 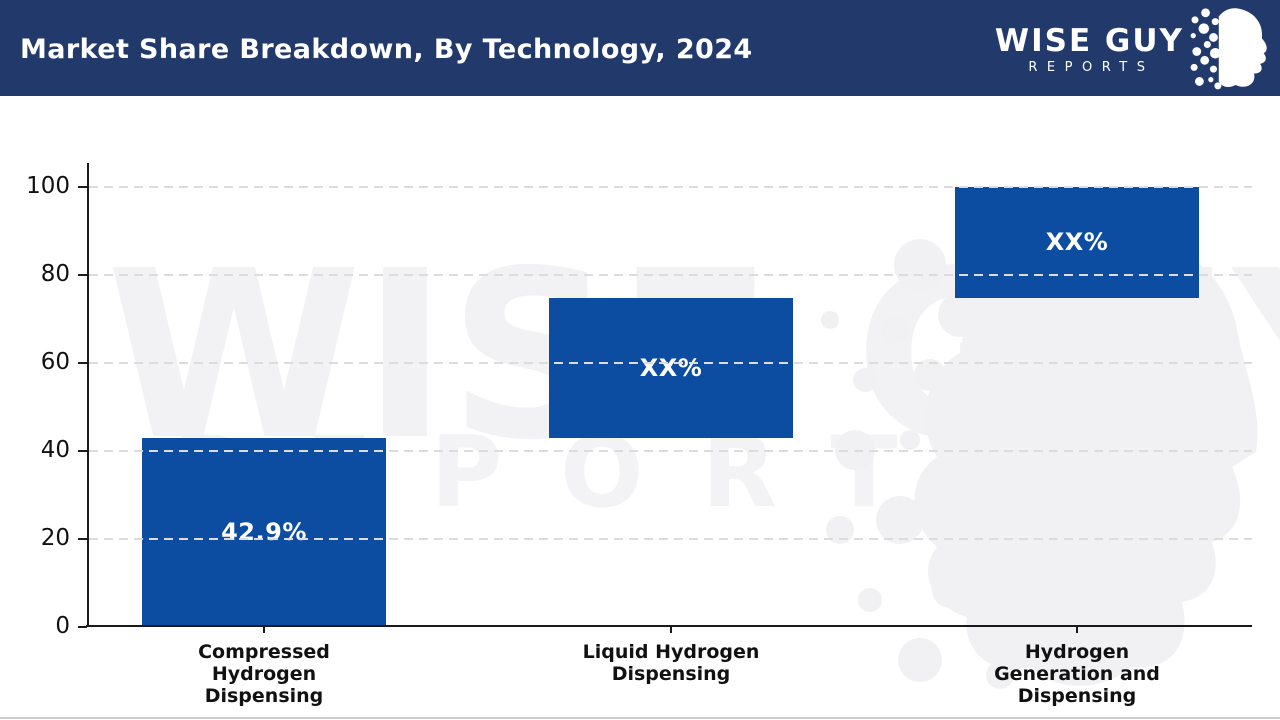 I want to click on brand-logo-text: WISE GUY REPORTS, so click(x=1089, y=48).